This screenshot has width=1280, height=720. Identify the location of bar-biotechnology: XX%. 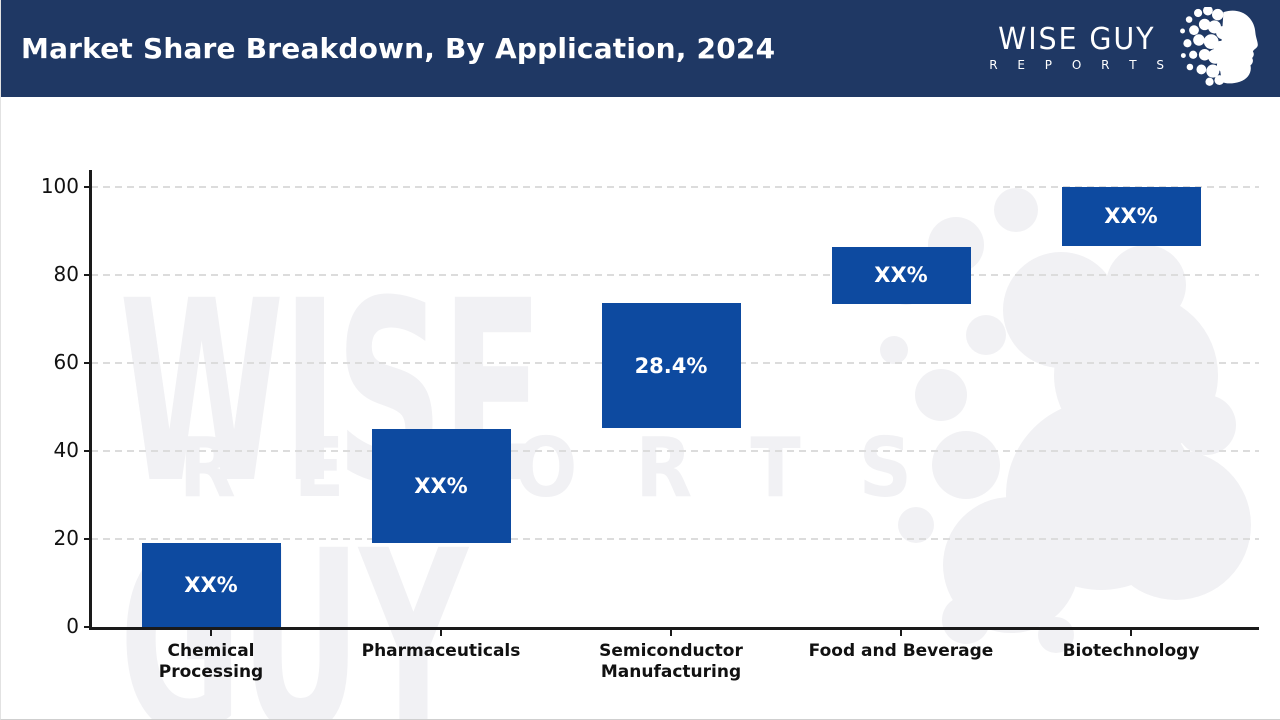
(1131, 216).